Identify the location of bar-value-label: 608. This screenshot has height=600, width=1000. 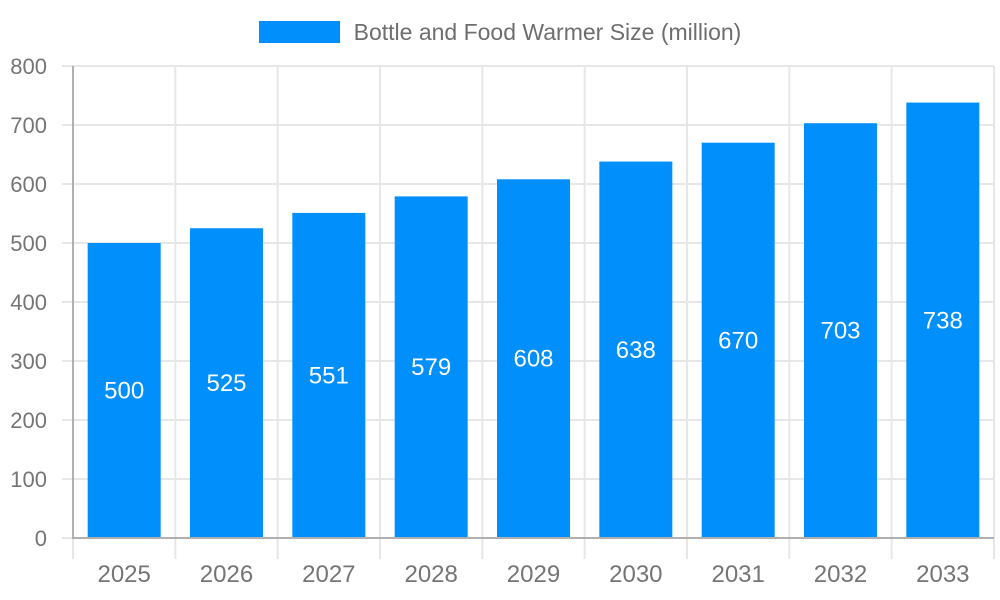
(533, 359).